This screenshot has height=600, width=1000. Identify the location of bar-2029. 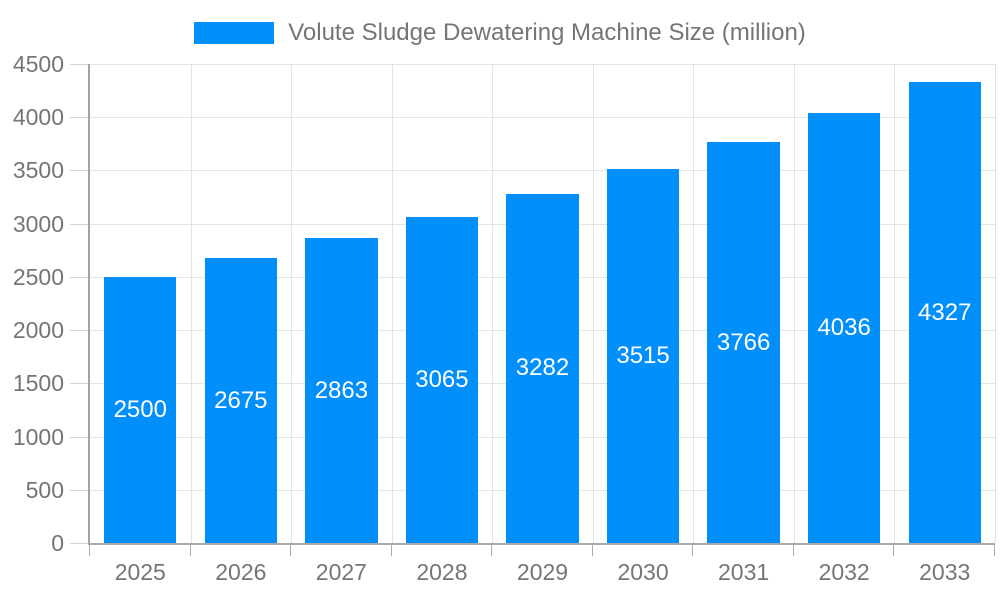
(542, 368).